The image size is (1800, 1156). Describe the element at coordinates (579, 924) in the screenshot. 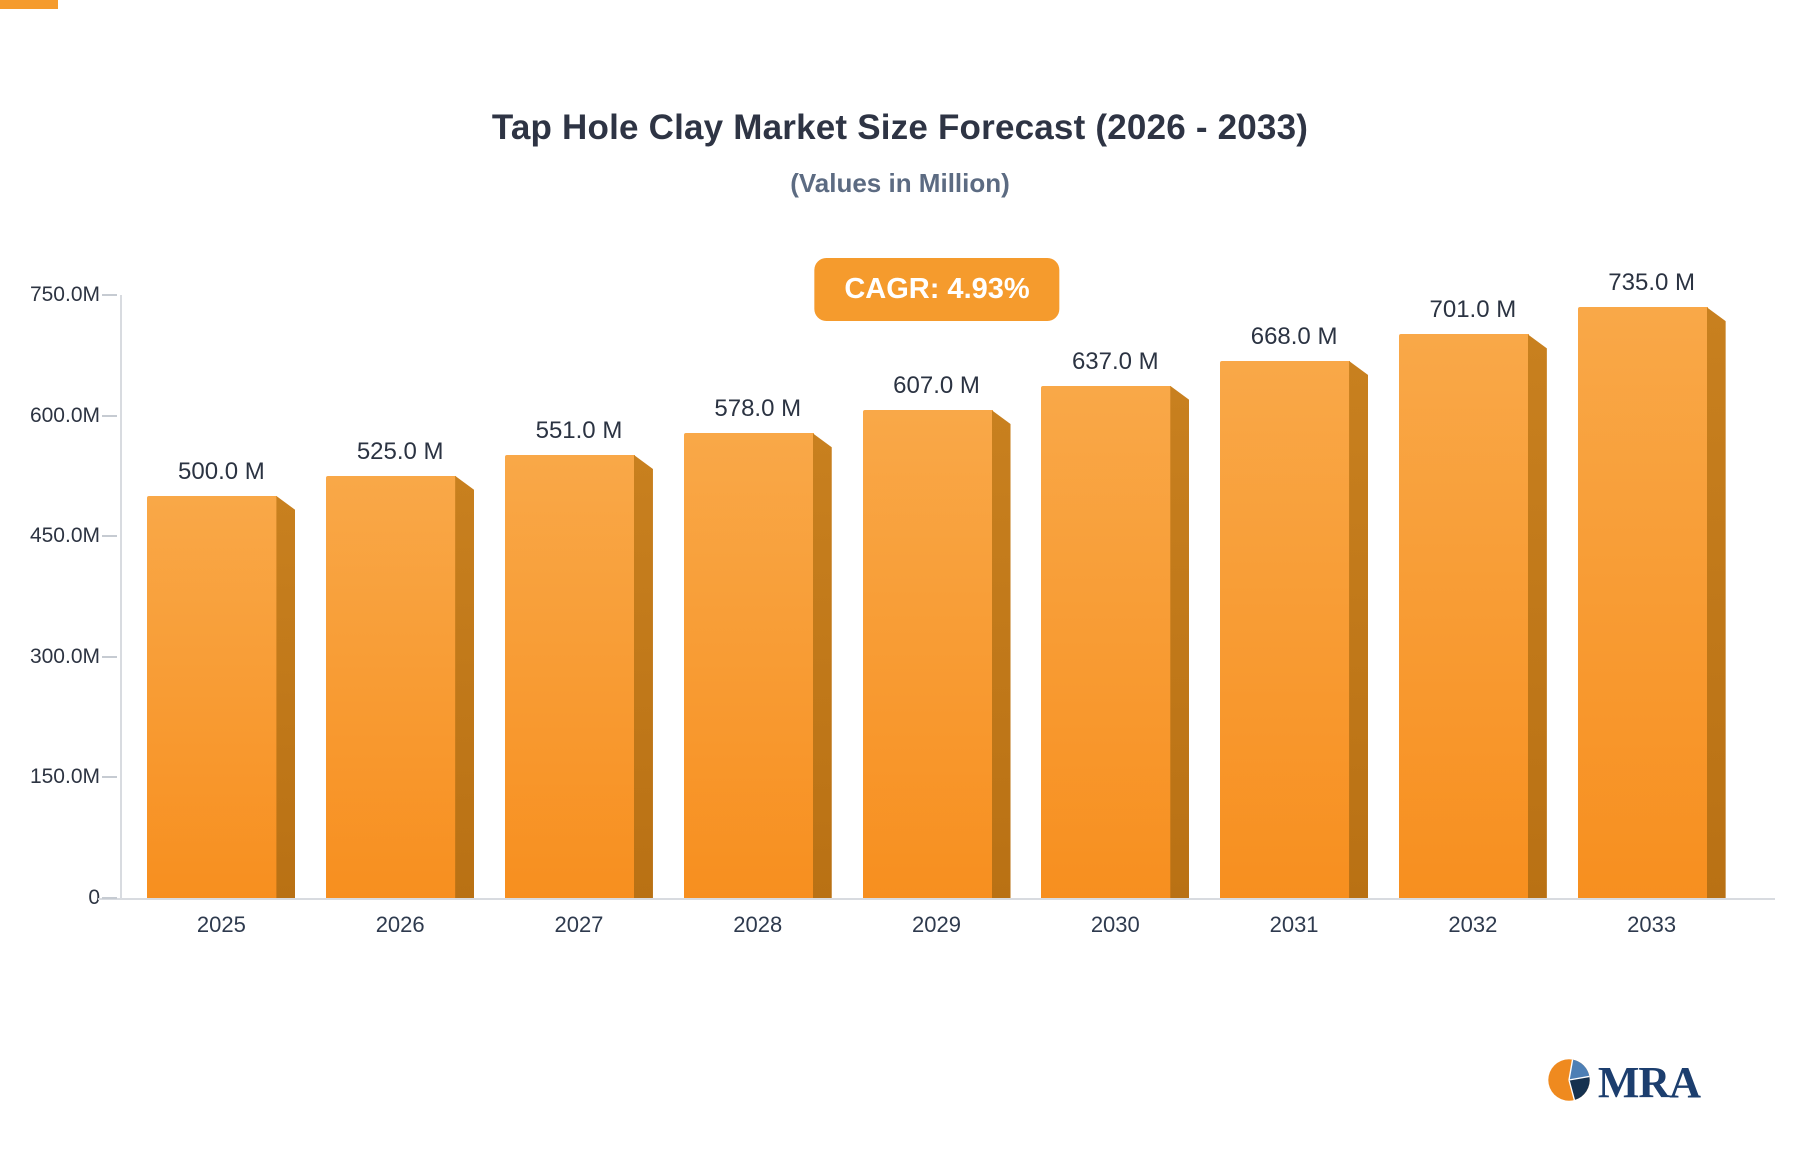

I see `x-axis-label-2027: 2027` at that location.